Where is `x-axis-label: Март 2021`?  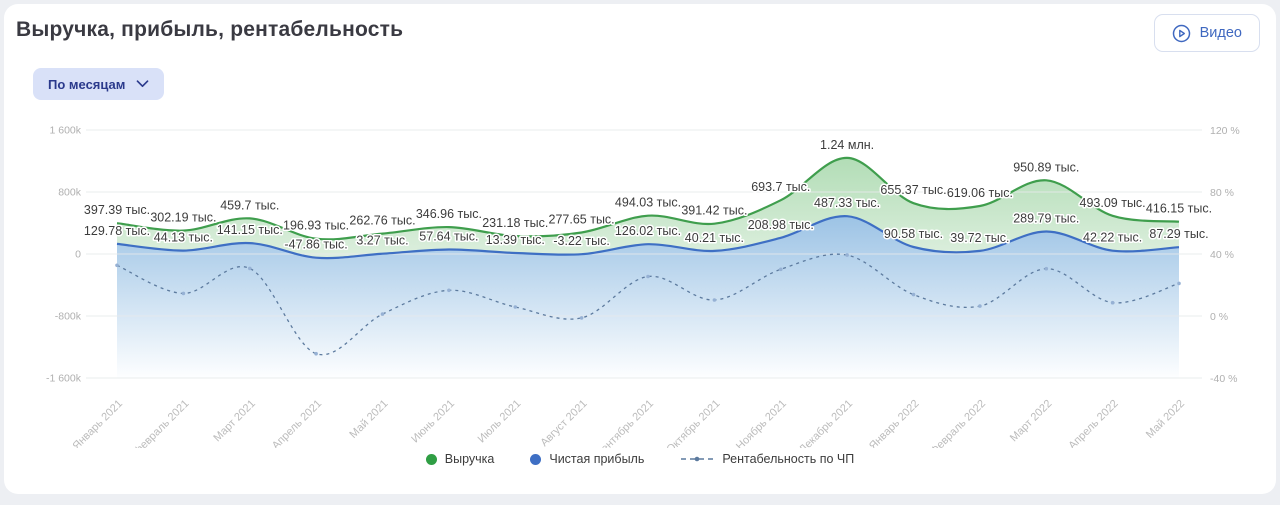 x-axis-label: Март 2021 is located at coordinates (234, 421).